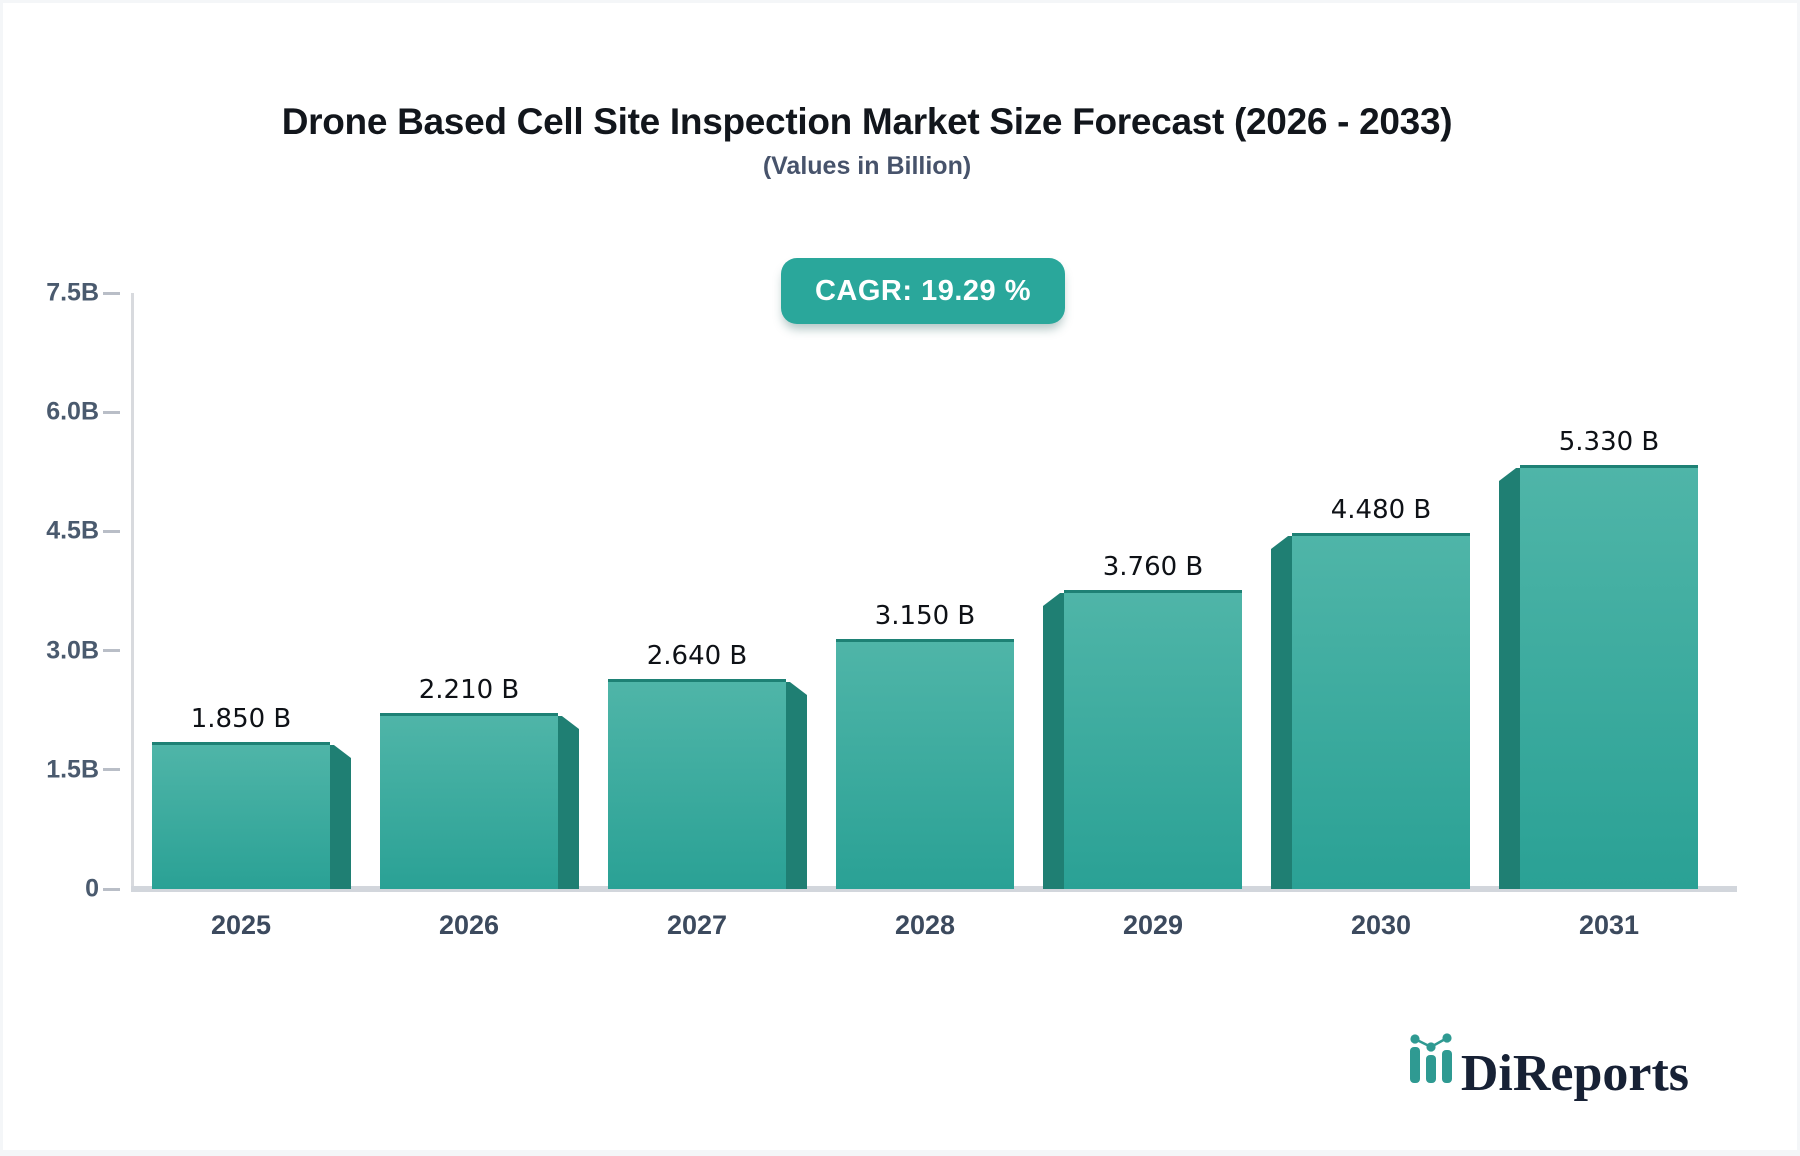 This screenshot has width=1800, height=1156. What do you see at coordinates (251, 822) in the screenshot?
I see `bar-2025: 1.850 B 2025` at bounding box center [251, 822].